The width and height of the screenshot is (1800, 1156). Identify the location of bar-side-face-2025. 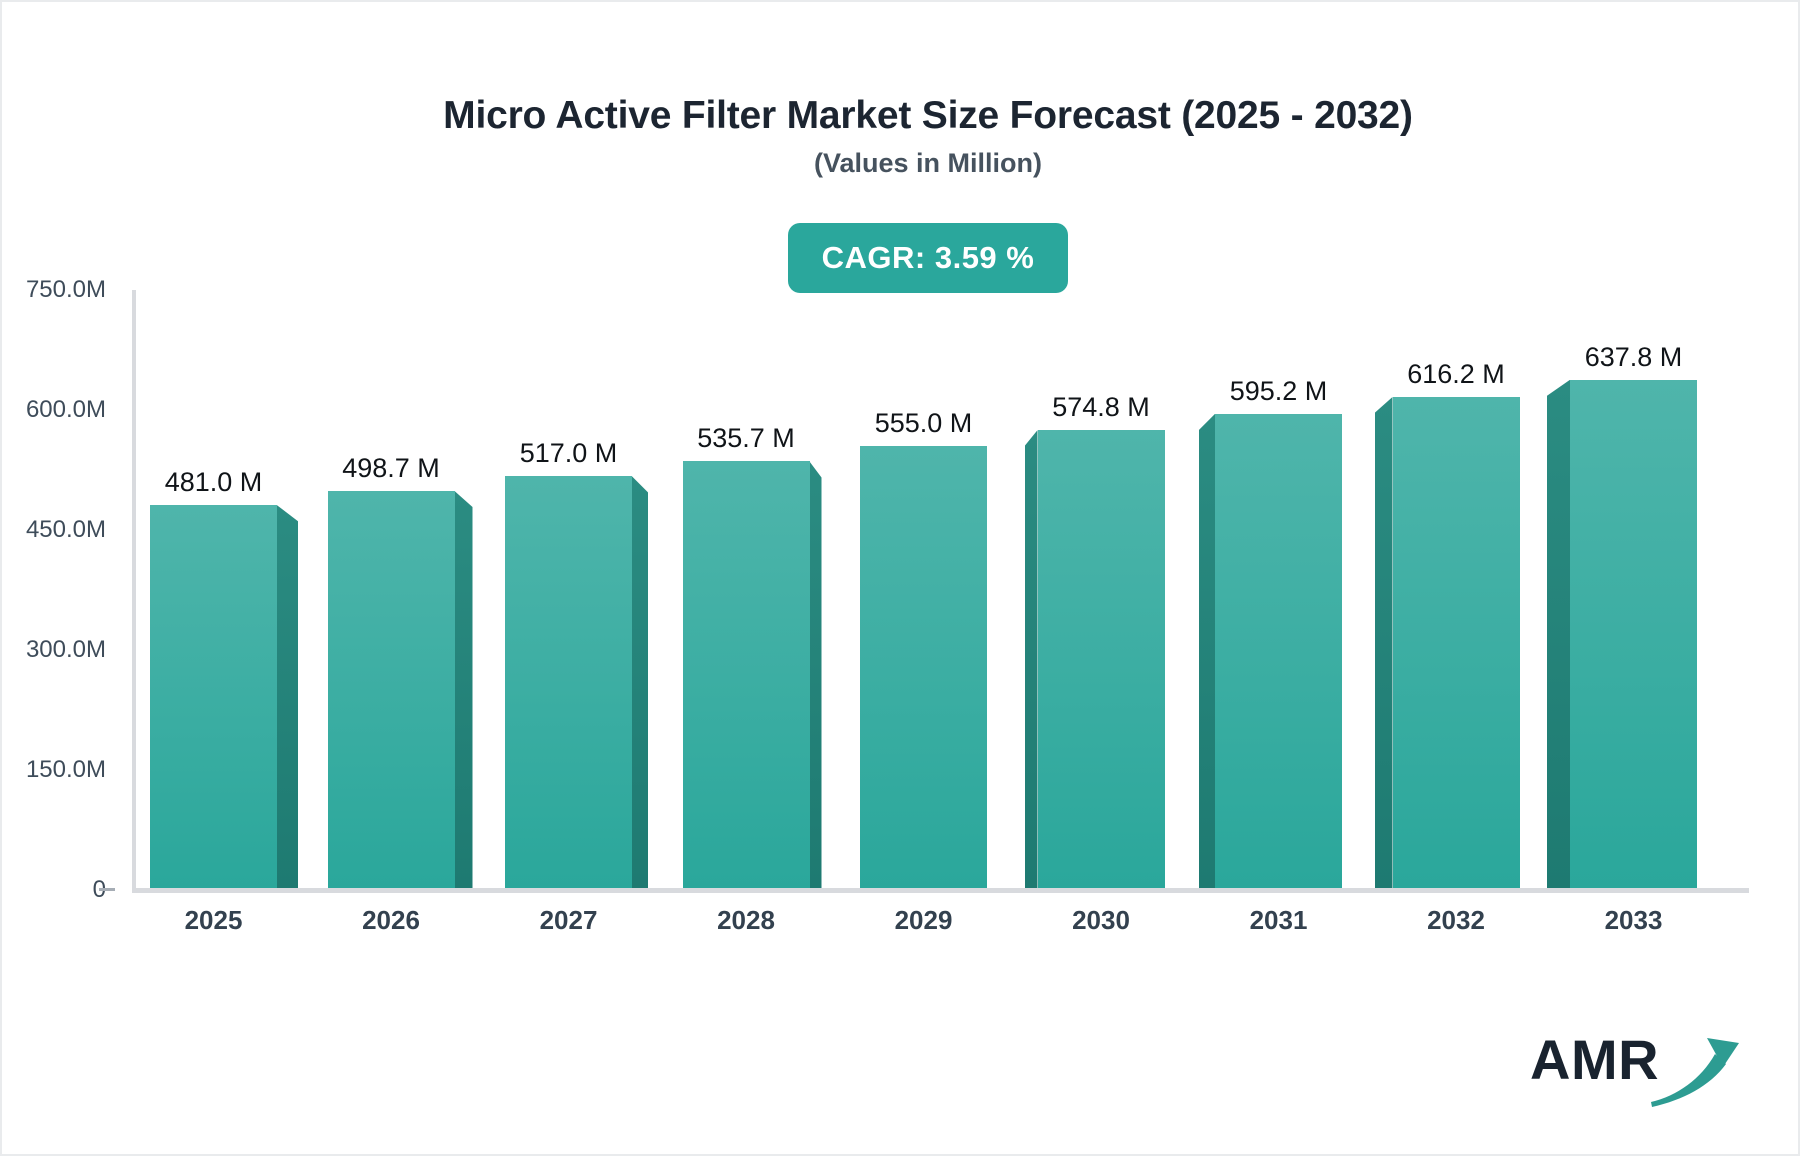
(287, 697).